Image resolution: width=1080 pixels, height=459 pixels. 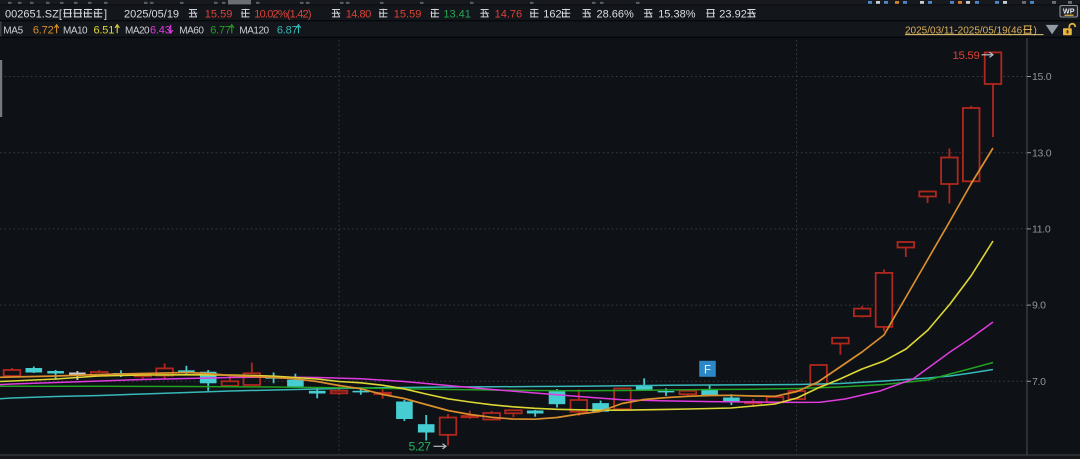 What do you see at coordinates (220, 31) in the screenshot?
I see `svg-text: 6.77` at bounding box center [220, 31].